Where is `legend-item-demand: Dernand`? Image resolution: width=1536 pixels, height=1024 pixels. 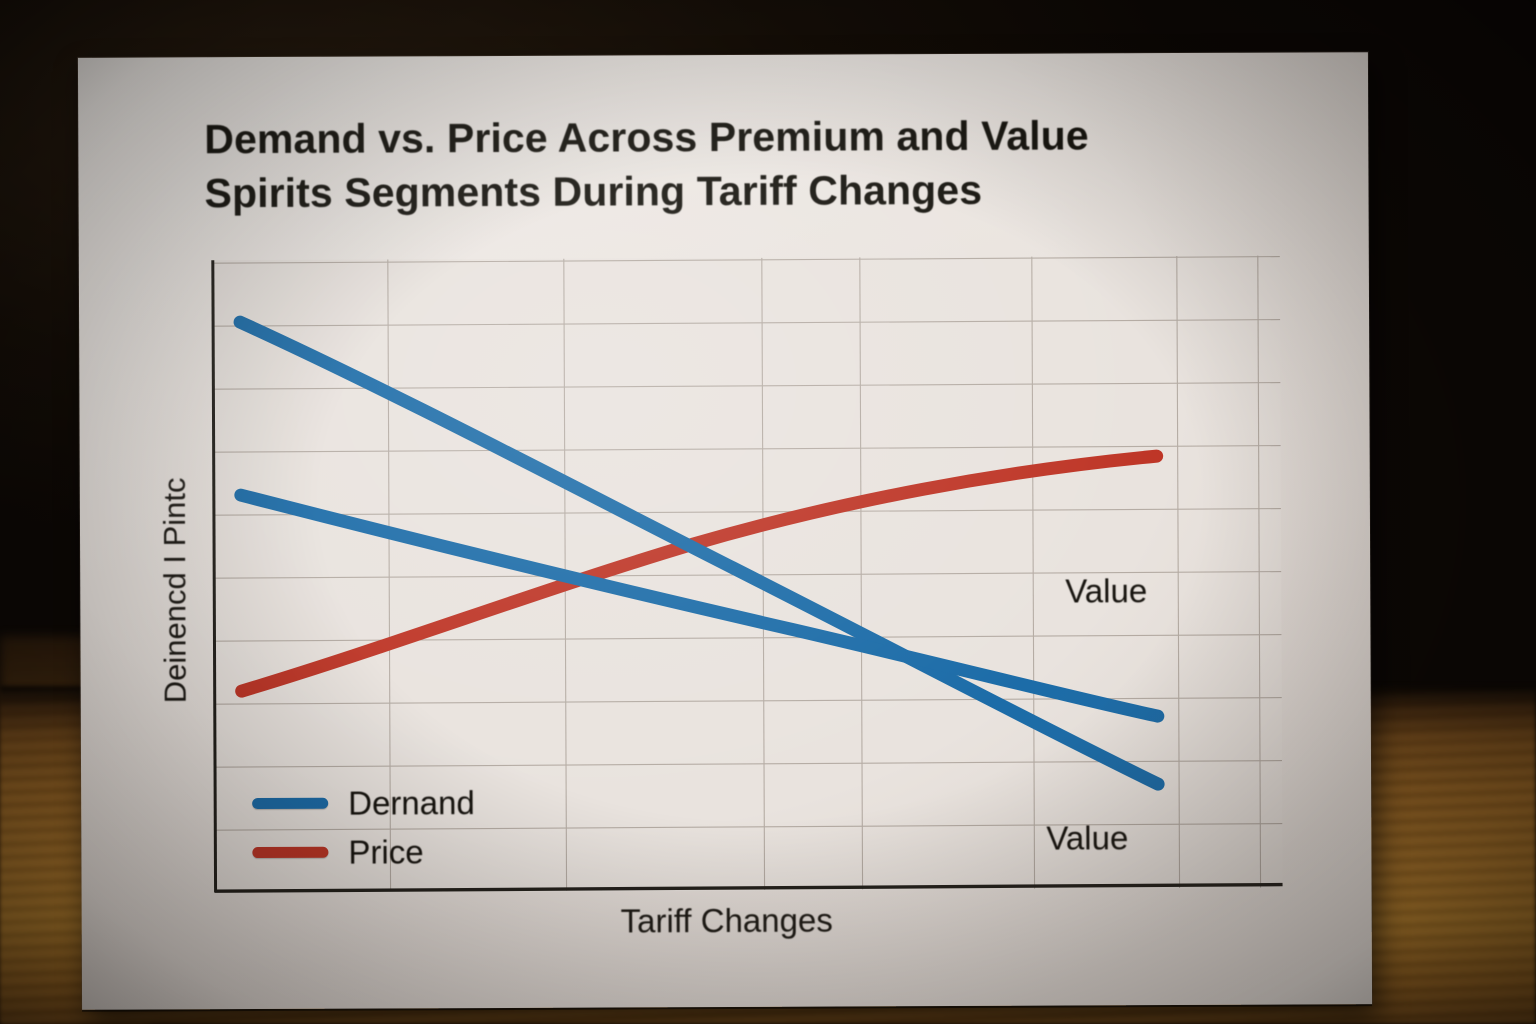 legend-item-demand: Dernand is located at coordinates (363, 803).